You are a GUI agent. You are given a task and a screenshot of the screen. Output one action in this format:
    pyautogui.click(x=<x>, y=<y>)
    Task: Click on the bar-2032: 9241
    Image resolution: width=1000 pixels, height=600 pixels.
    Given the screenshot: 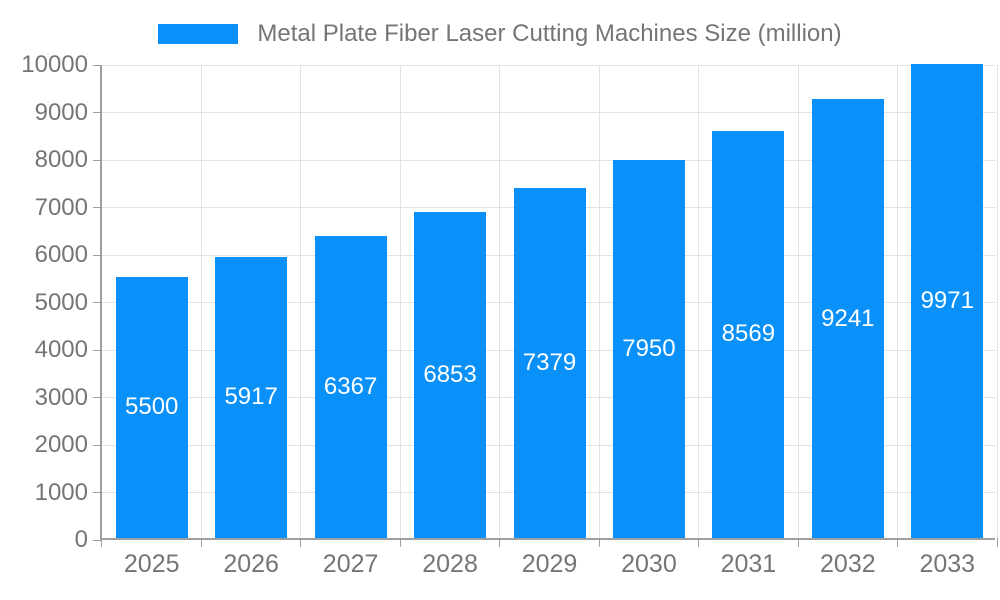 What is the action you would take?
    pyautogui.click(x=847, y=318)
    